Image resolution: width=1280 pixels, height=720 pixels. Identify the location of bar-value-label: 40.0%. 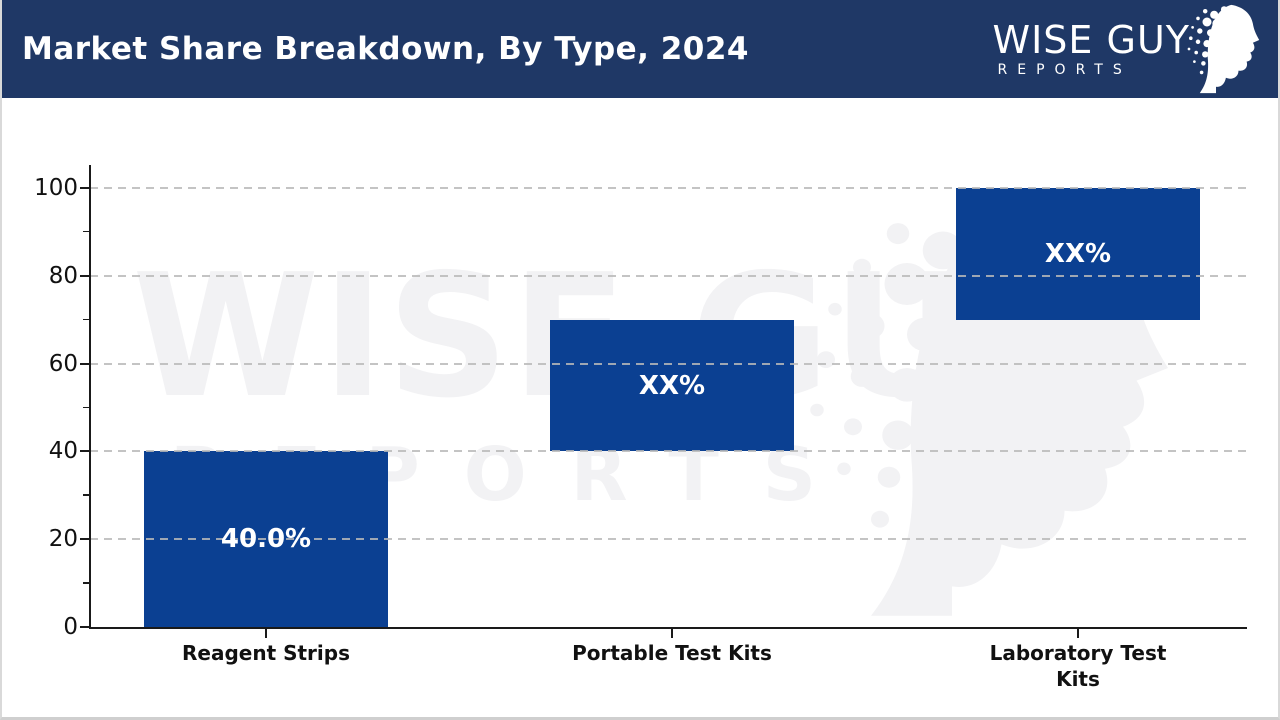
(266, 539).